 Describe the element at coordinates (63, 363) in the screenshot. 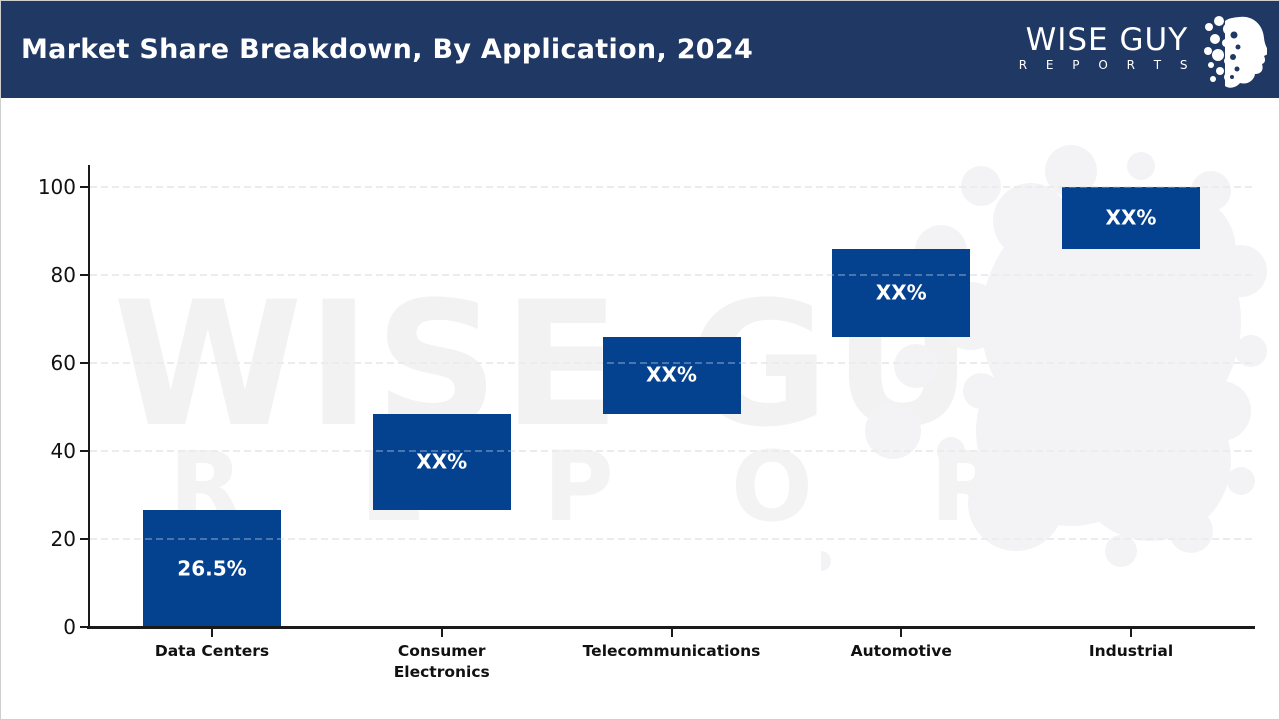

I see `y-axis-tick-label: 60` at that location.